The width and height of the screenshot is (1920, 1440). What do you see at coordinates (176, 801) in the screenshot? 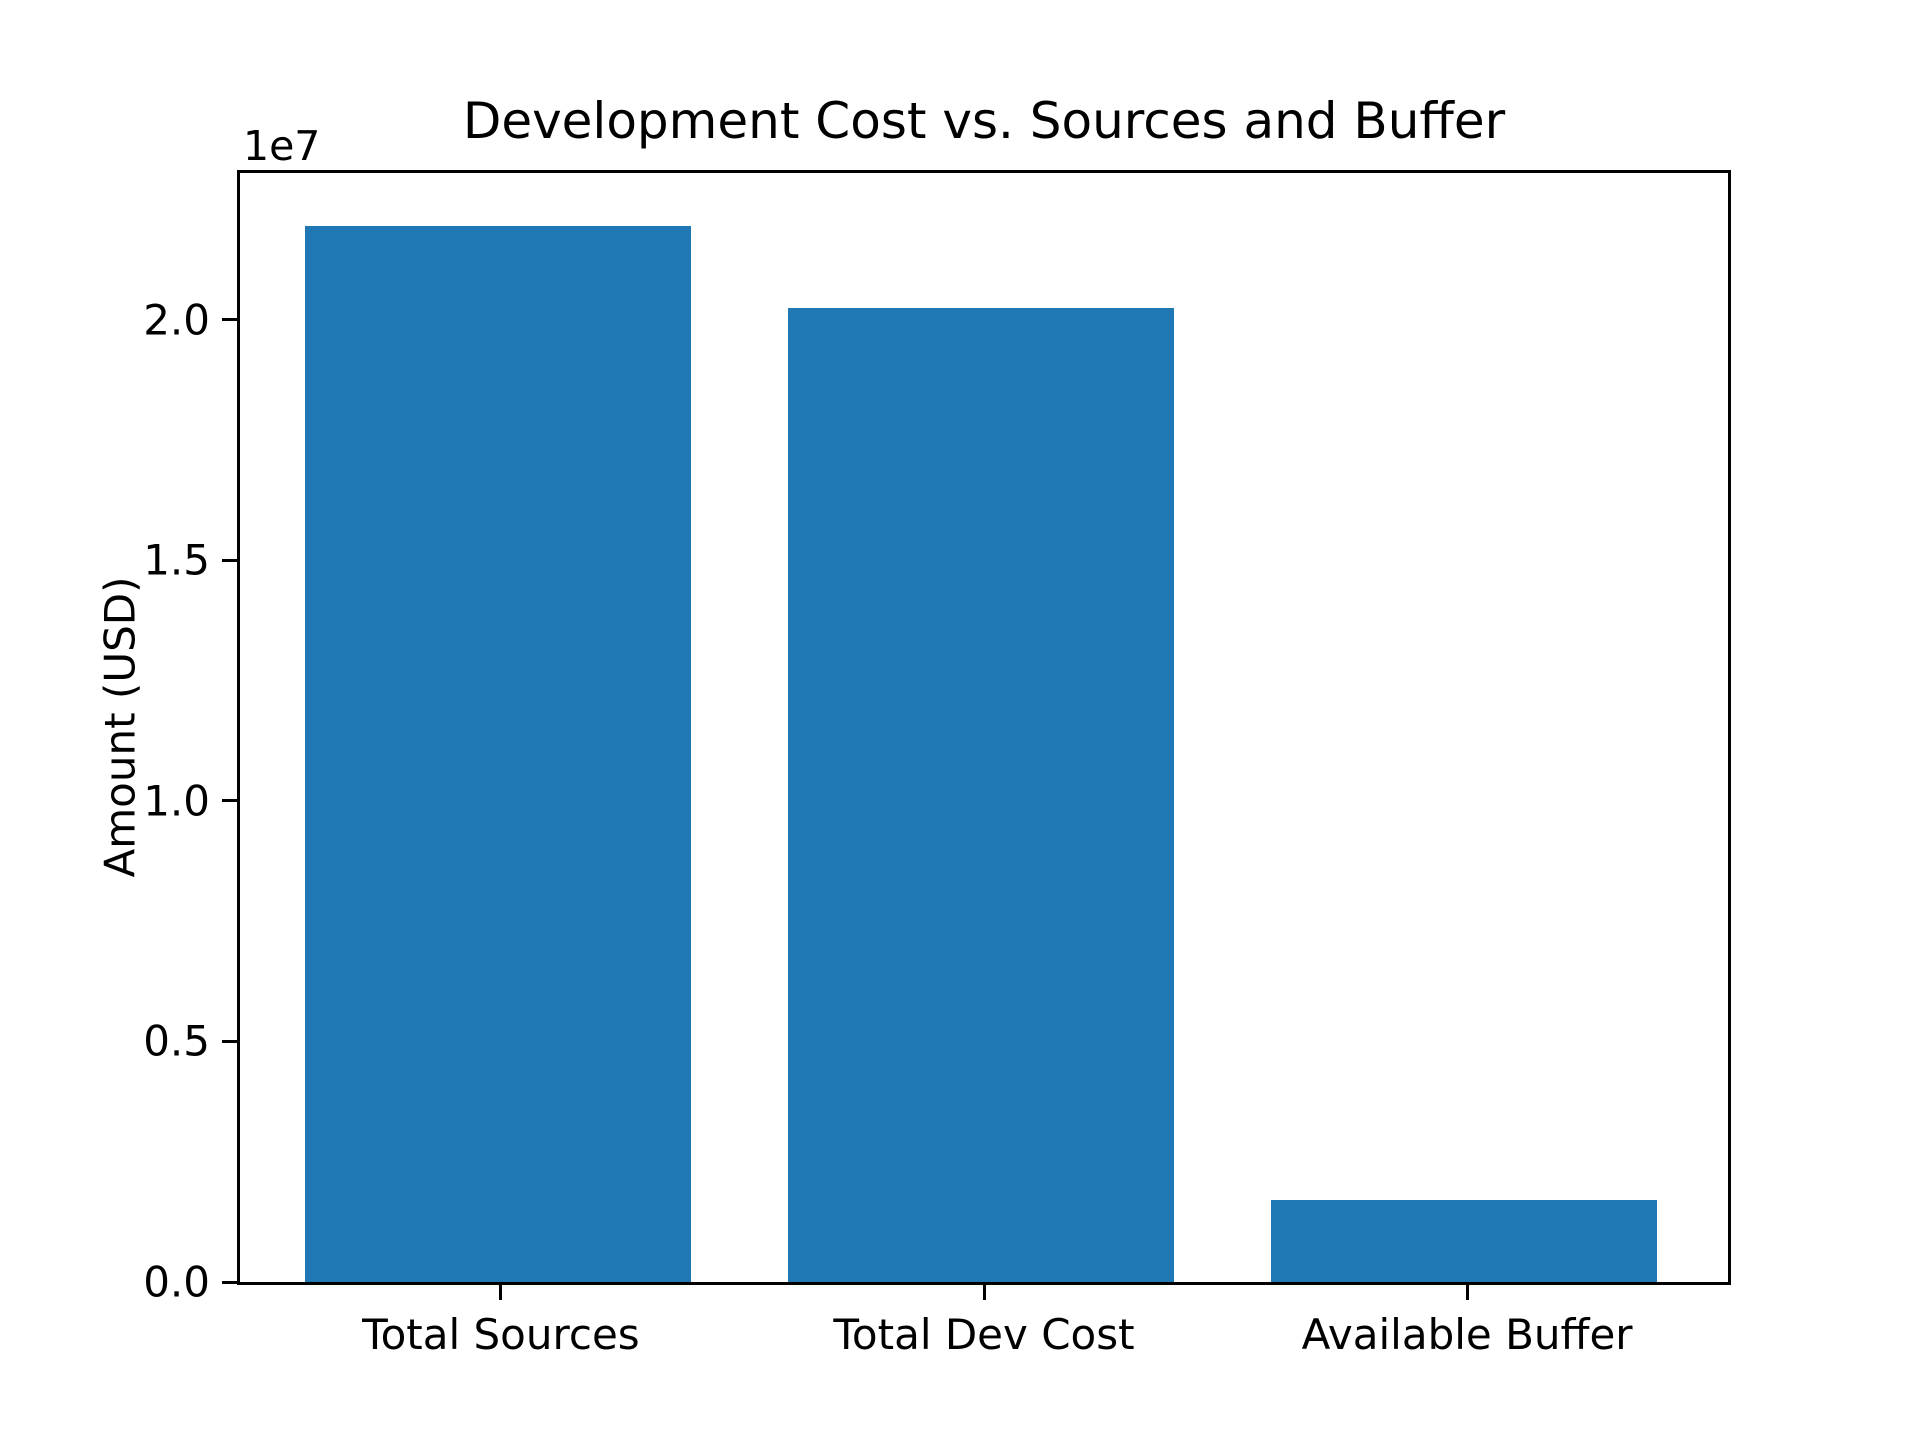
I see `y-tick-label: 1.0` at bounding box center [176, 801].